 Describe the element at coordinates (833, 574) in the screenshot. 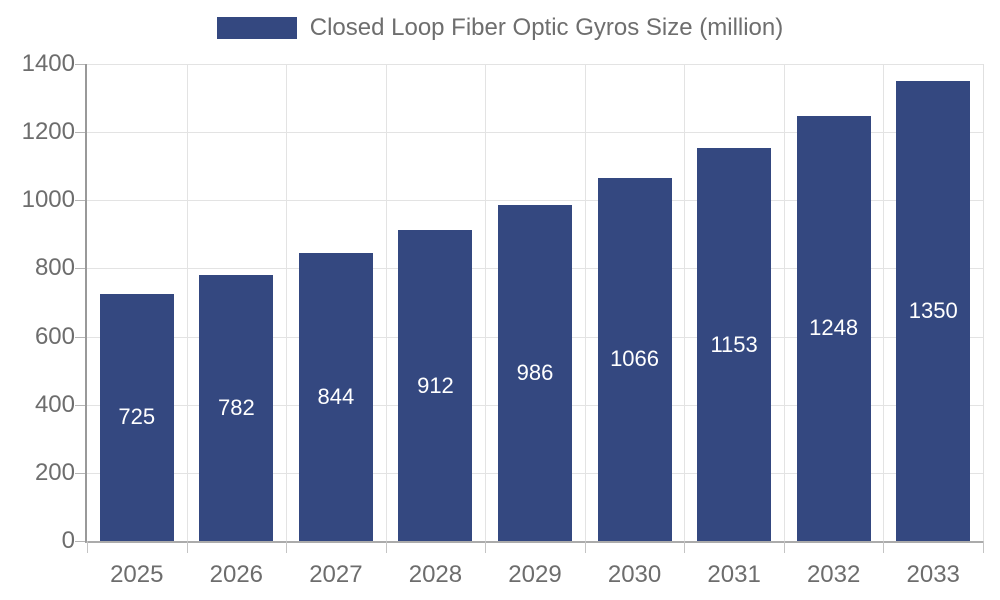

I see `x-tick-label: 2032` at that location.